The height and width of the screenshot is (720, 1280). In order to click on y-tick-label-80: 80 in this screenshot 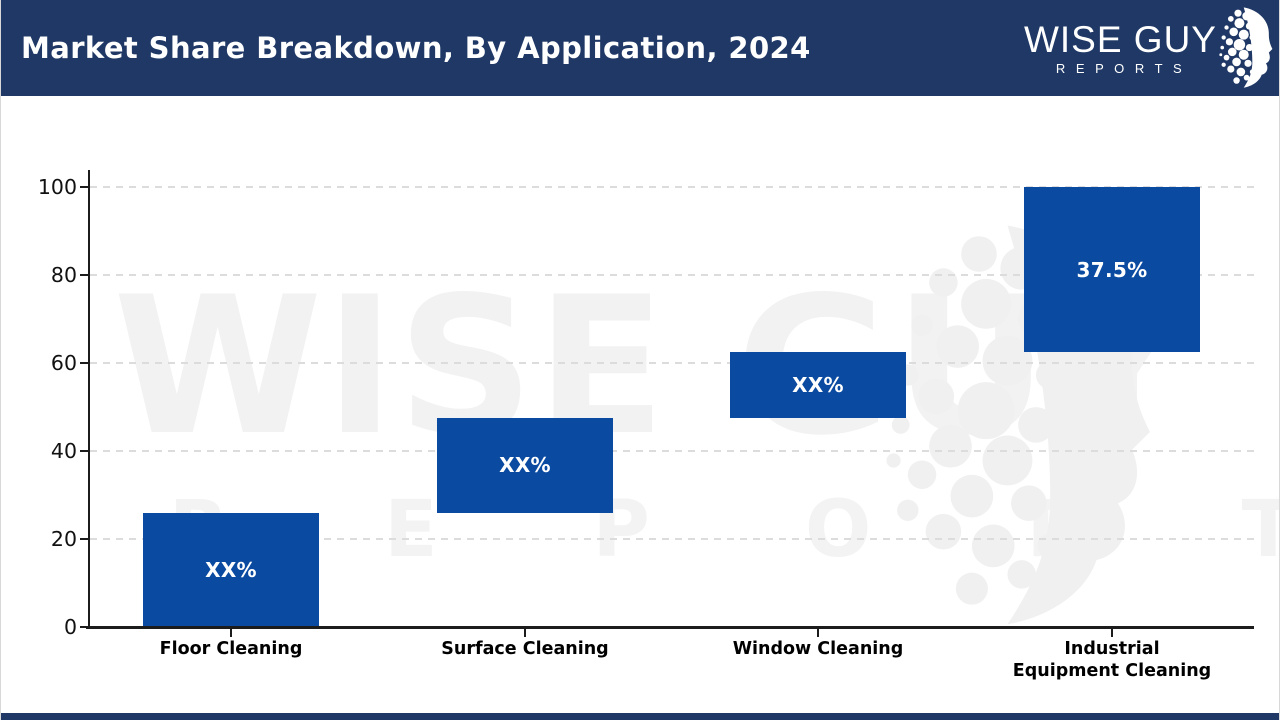, I will do `click(63, 275)`.